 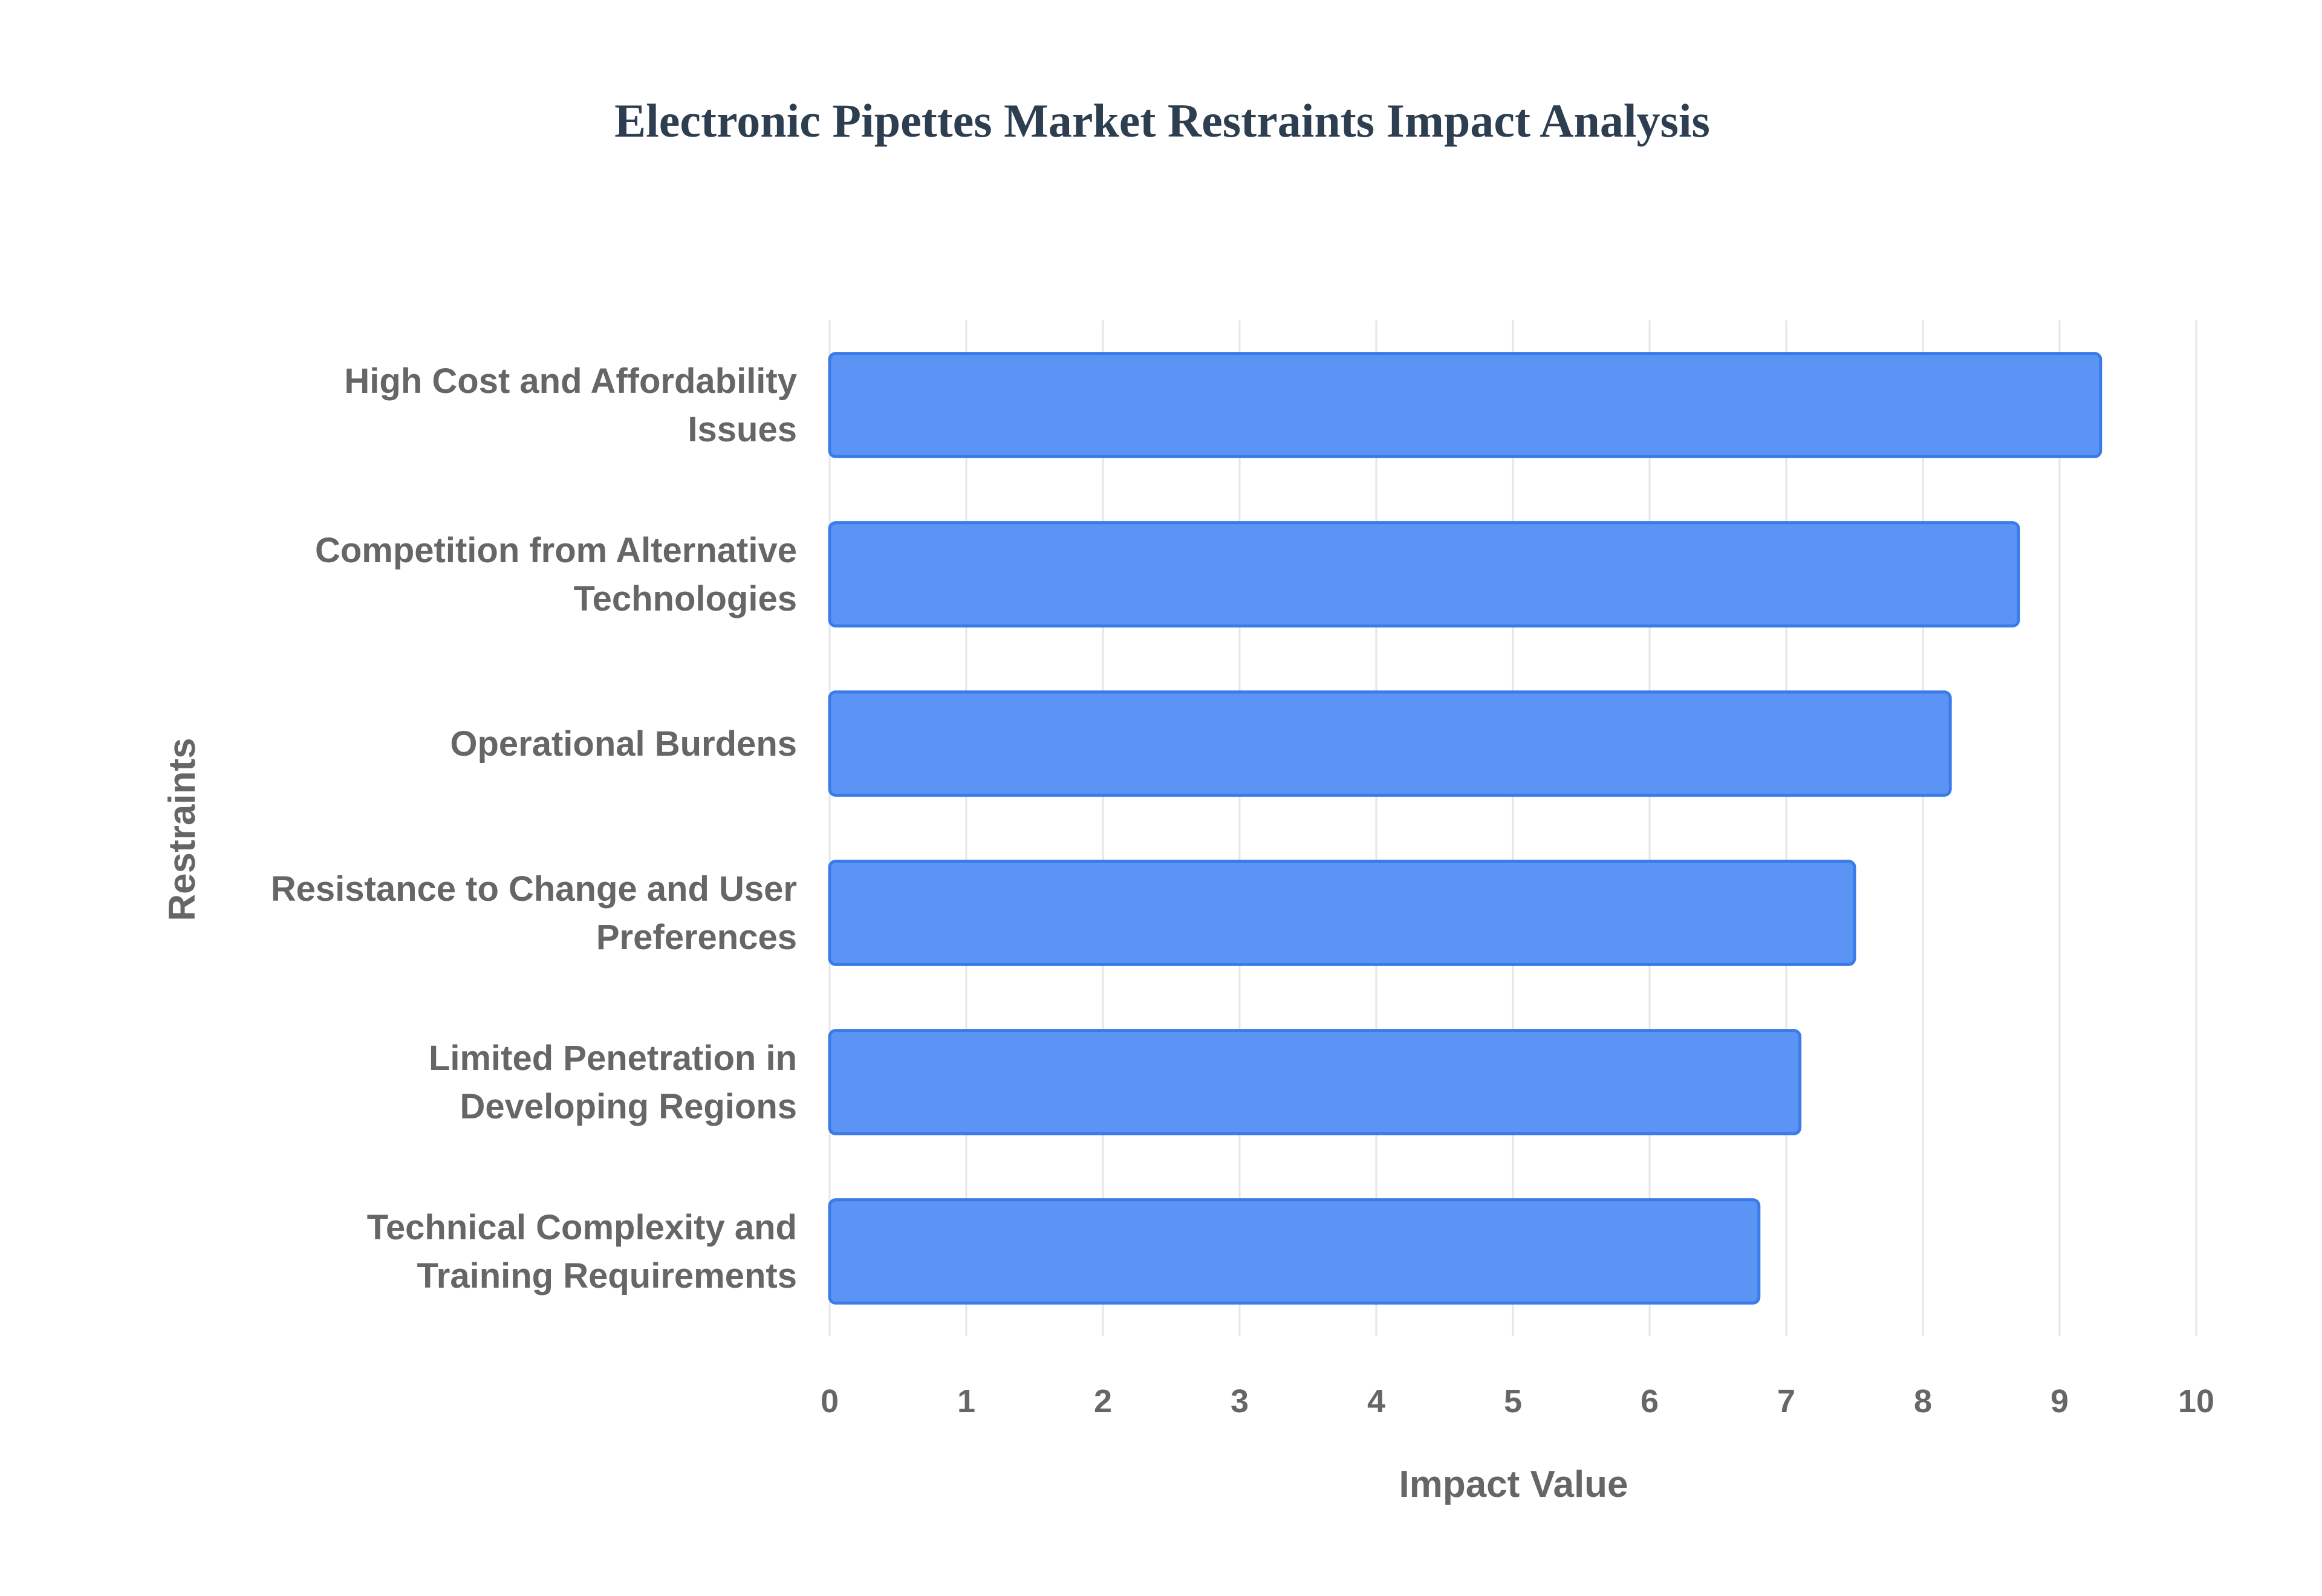 I want to click on category-label-line: Training Requirements, so click(x=607, y=1276).